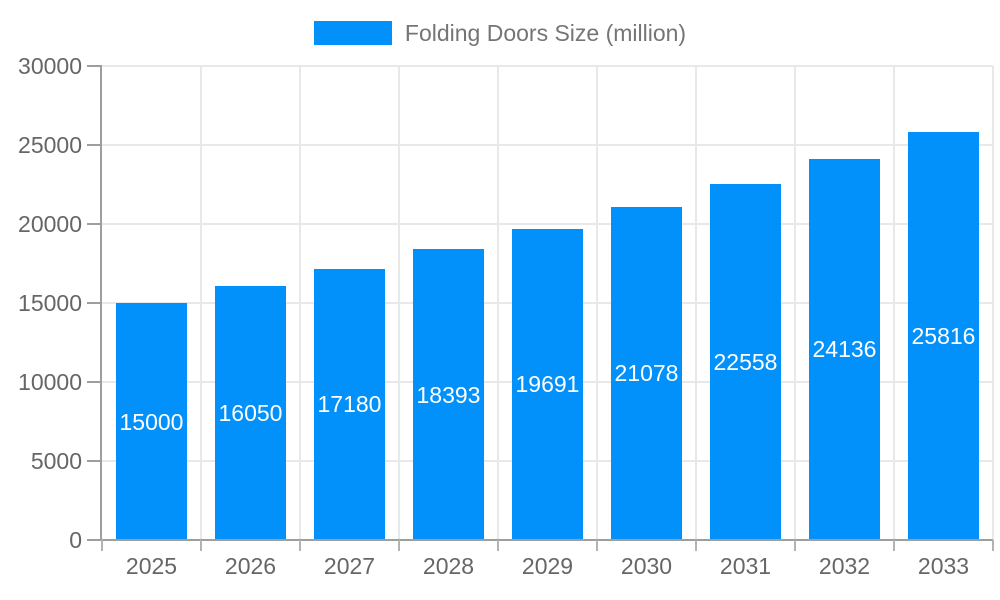 The width and height of the screenshot is (1000, 600). I want to click on y-tick-label: 10000, so click(50, 382).